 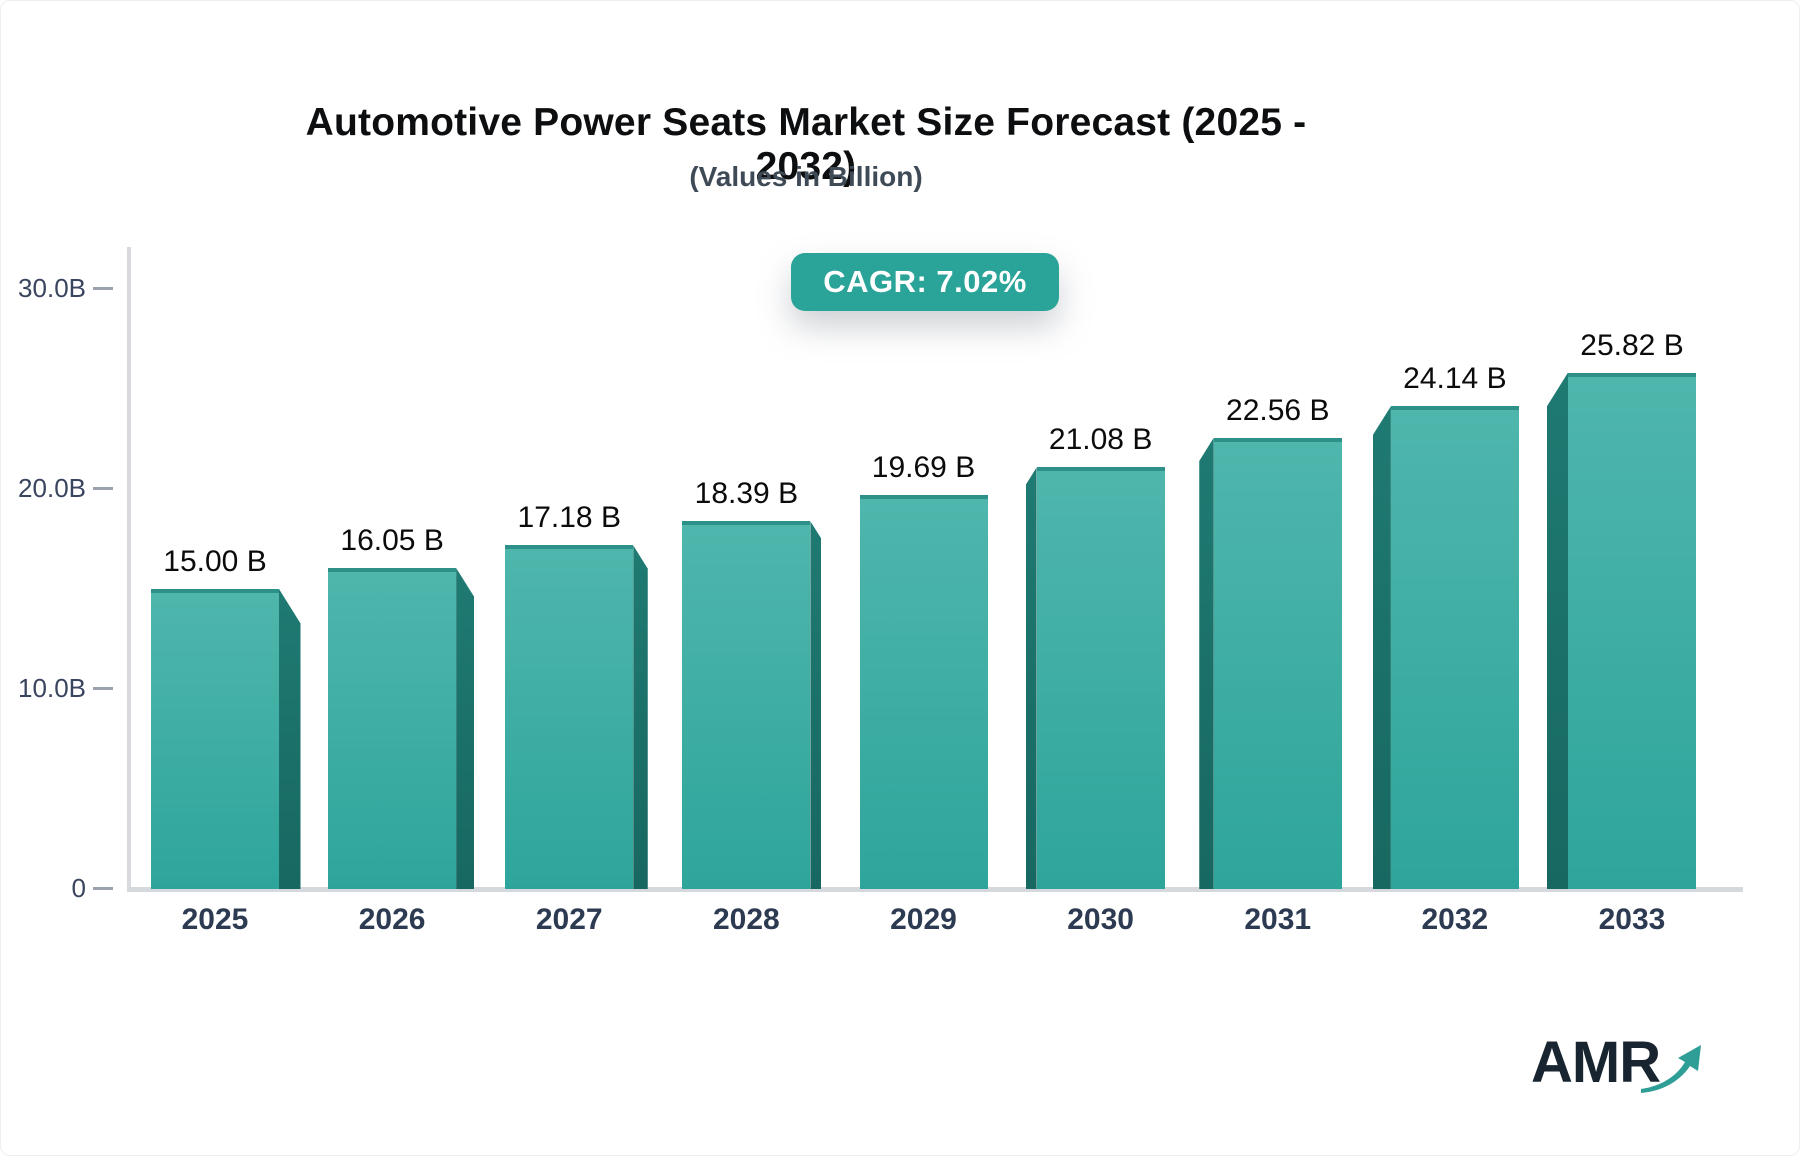 I want to click on bar-side-2025, so click(x=290, y=739).